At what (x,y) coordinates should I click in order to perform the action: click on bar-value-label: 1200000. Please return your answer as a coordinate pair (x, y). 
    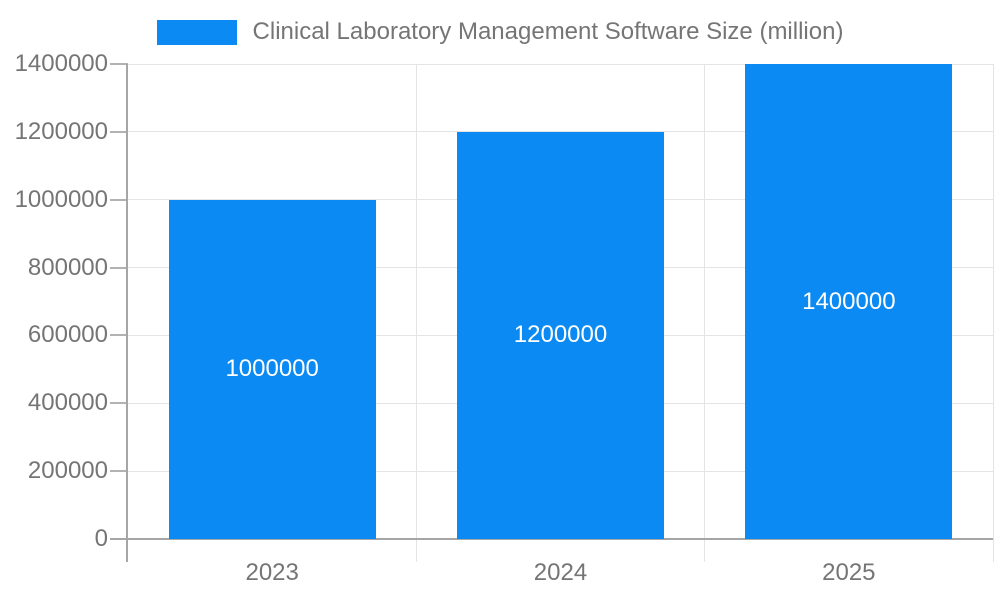
    Looking at the image, I should click on (560, 335).